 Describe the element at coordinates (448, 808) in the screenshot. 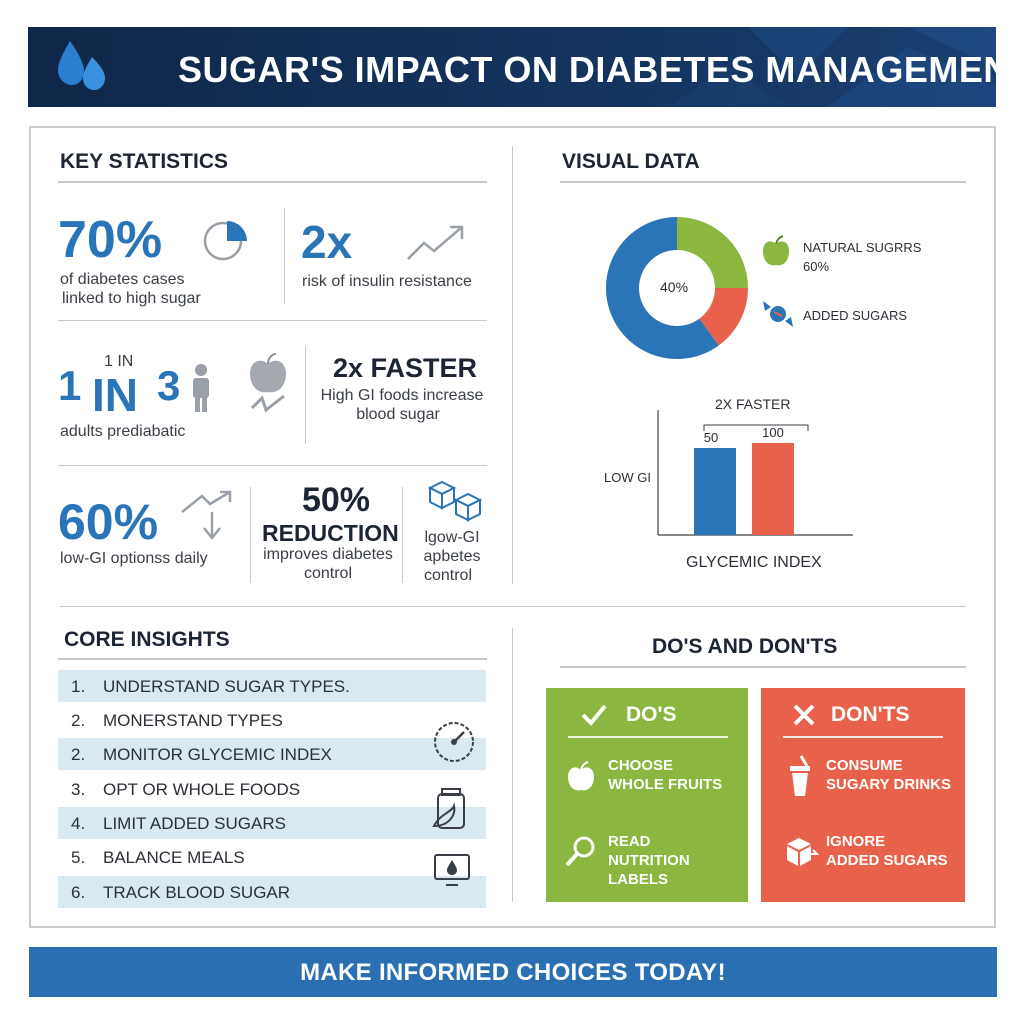

I see `food-jar-icon` at that location.